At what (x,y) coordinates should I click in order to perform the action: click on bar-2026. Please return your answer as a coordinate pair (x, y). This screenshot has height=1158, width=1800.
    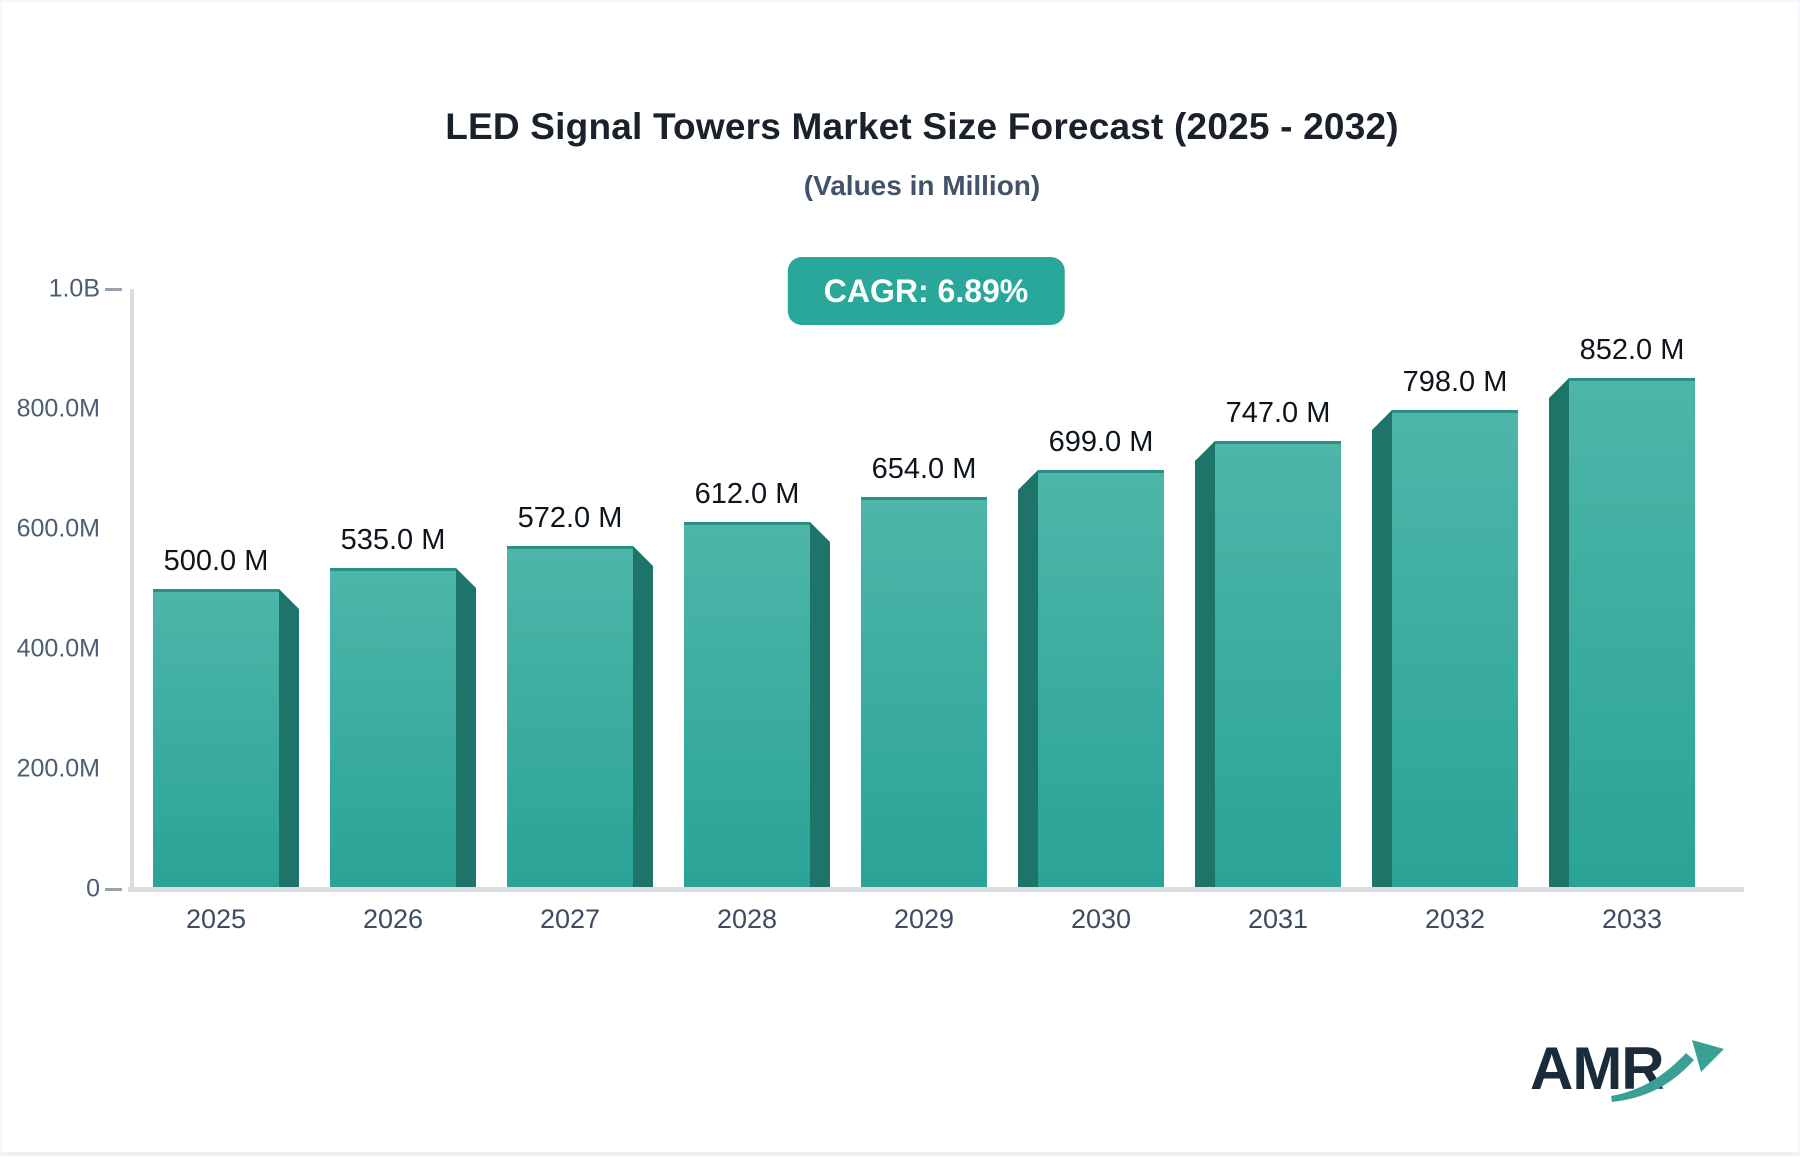
    Looking at the image, I should click on (393, 728).